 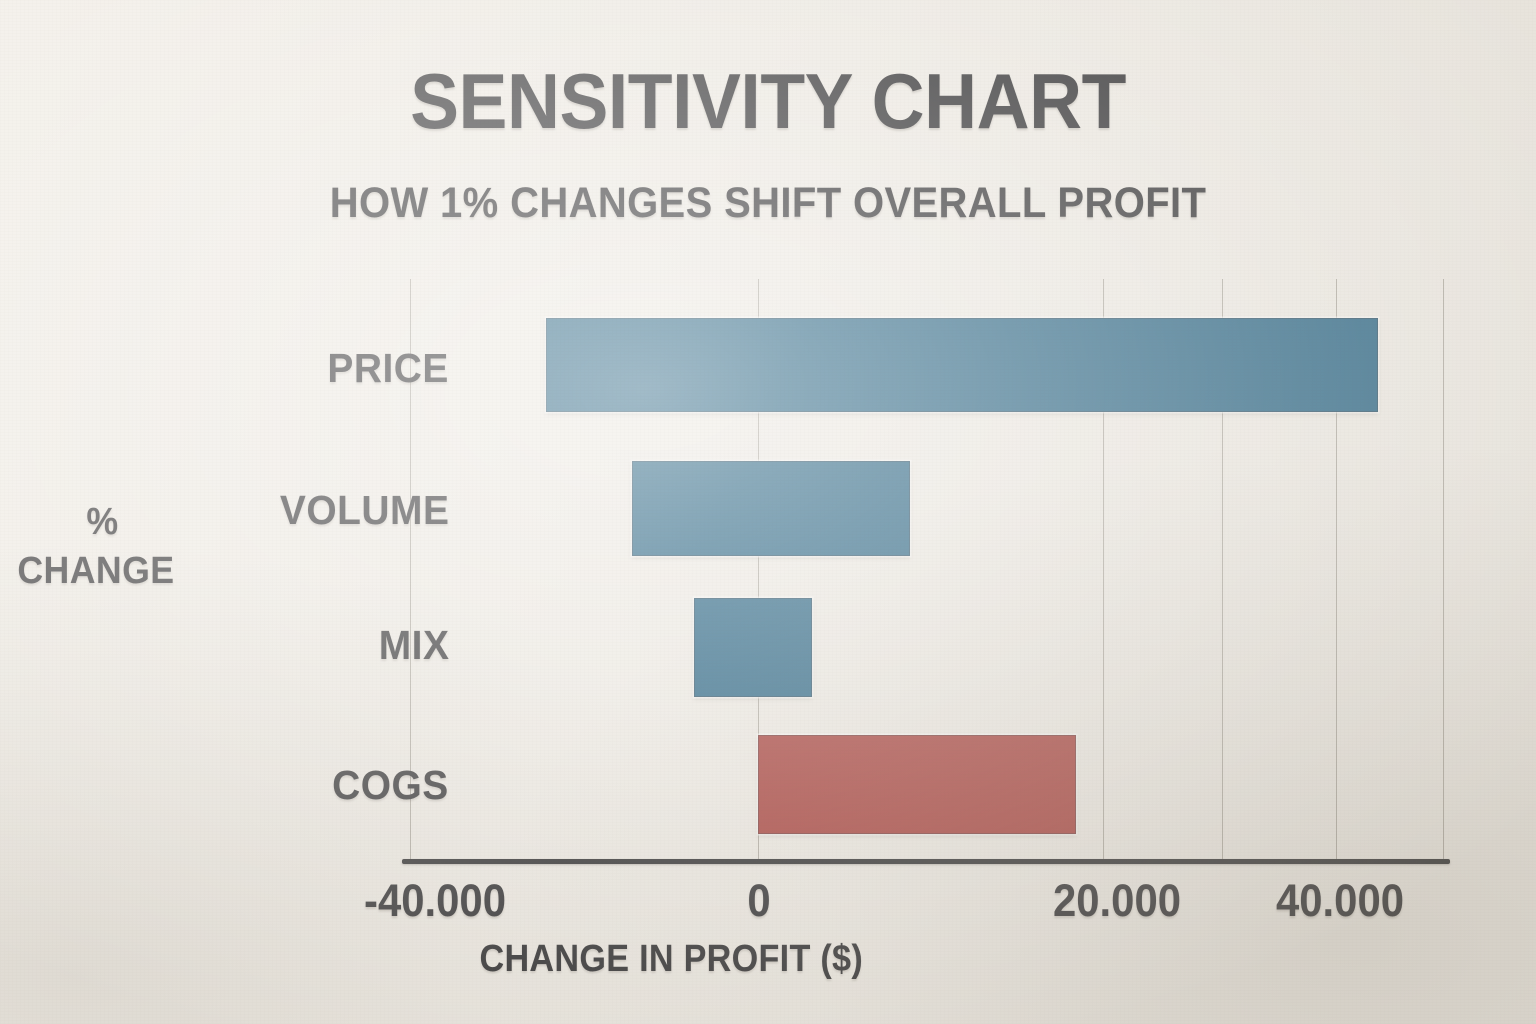 What do you see at coordinates (413, 645) in the screenshot?
I see `category-label-mix: MIX` at bounding box center [413, 645].